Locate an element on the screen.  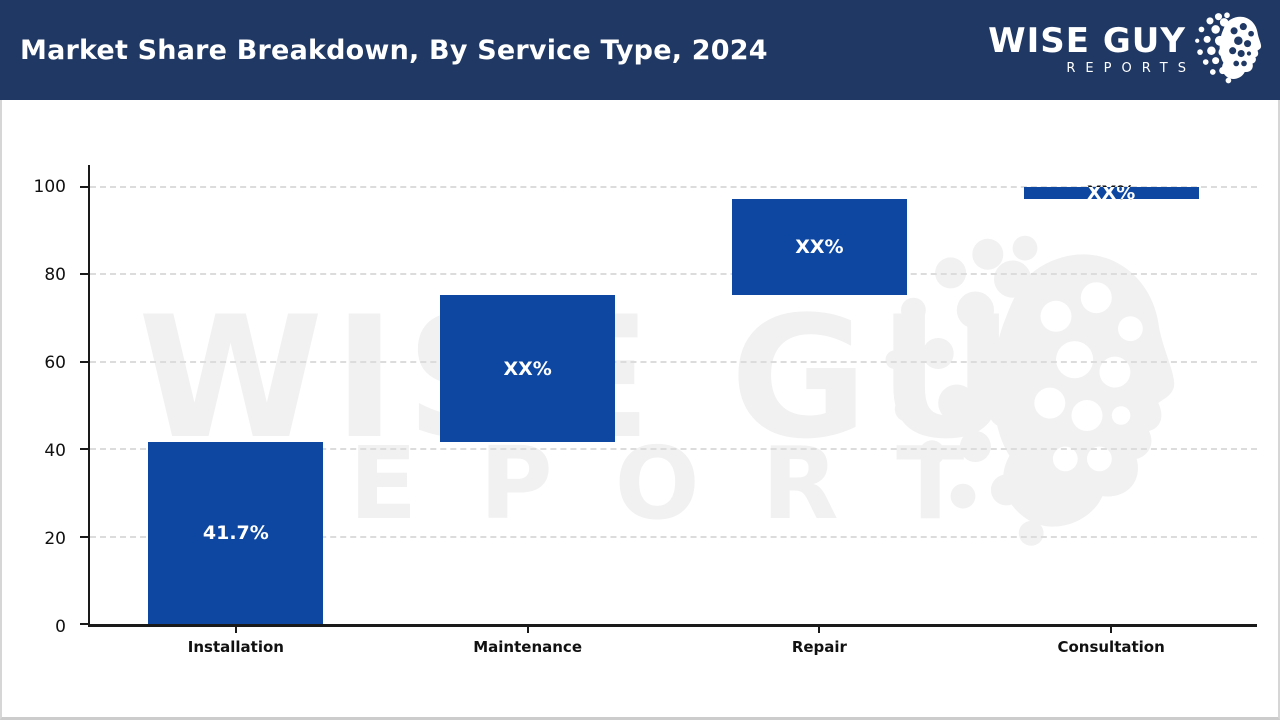
brand-name: WISE GUY is located at coordinates (1087, 41).